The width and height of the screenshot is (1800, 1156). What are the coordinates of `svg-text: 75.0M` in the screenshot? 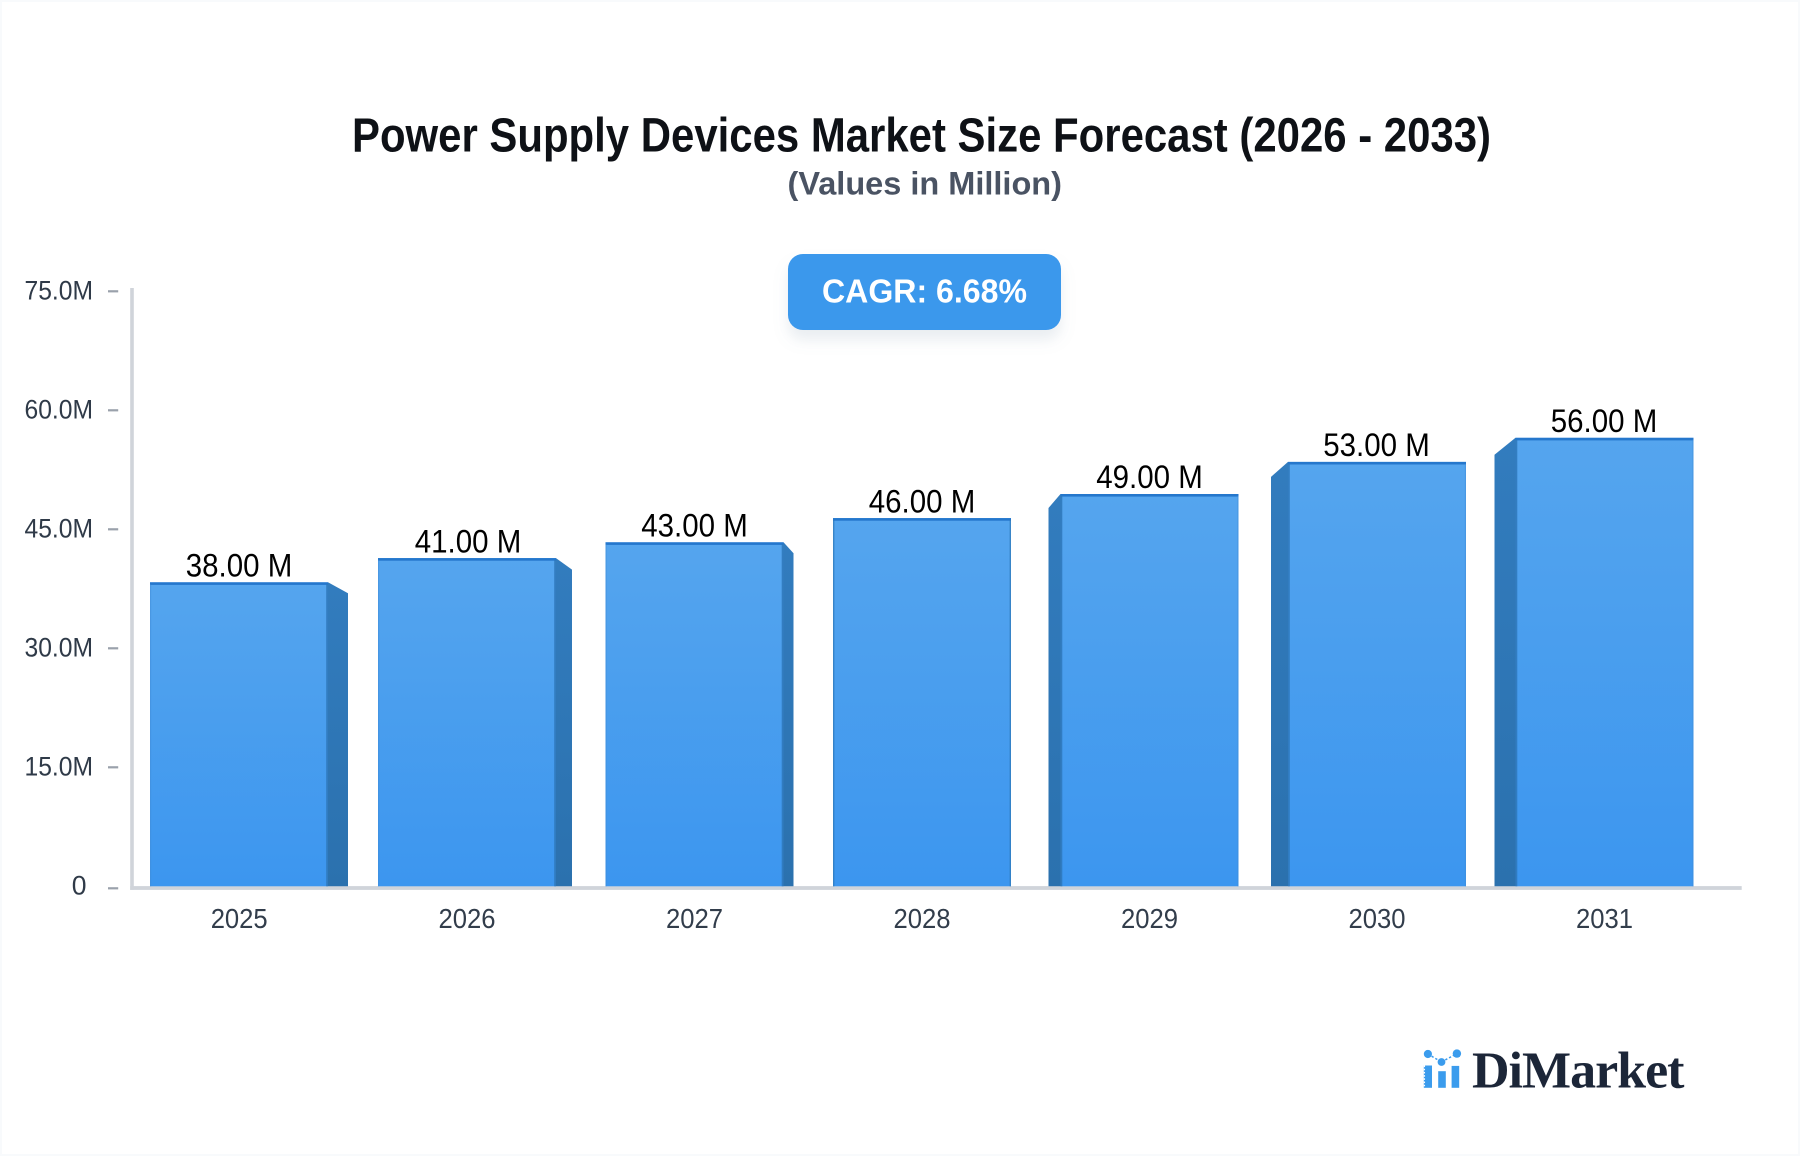 It's located at (59, 290).